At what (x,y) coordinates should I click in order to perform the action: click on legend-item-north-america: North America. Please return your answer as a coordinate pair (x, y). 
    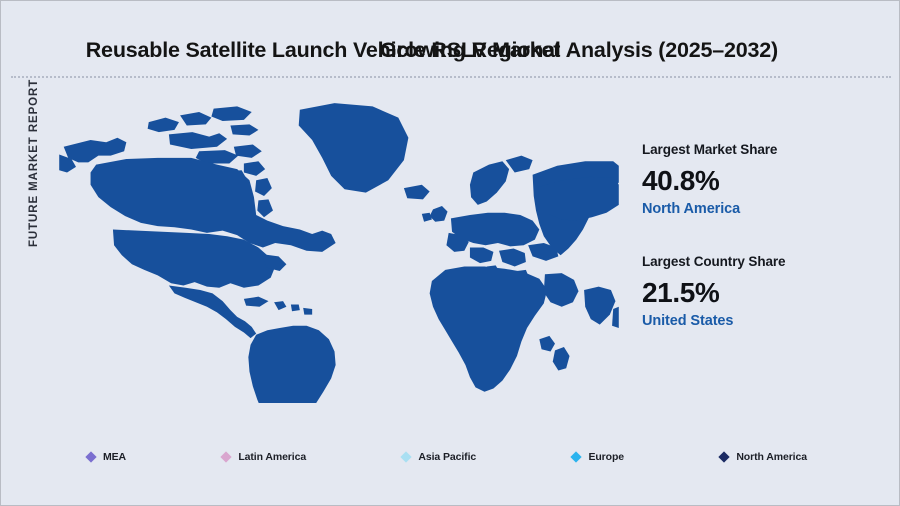
    Looking at the image, I should click on (762, 457).